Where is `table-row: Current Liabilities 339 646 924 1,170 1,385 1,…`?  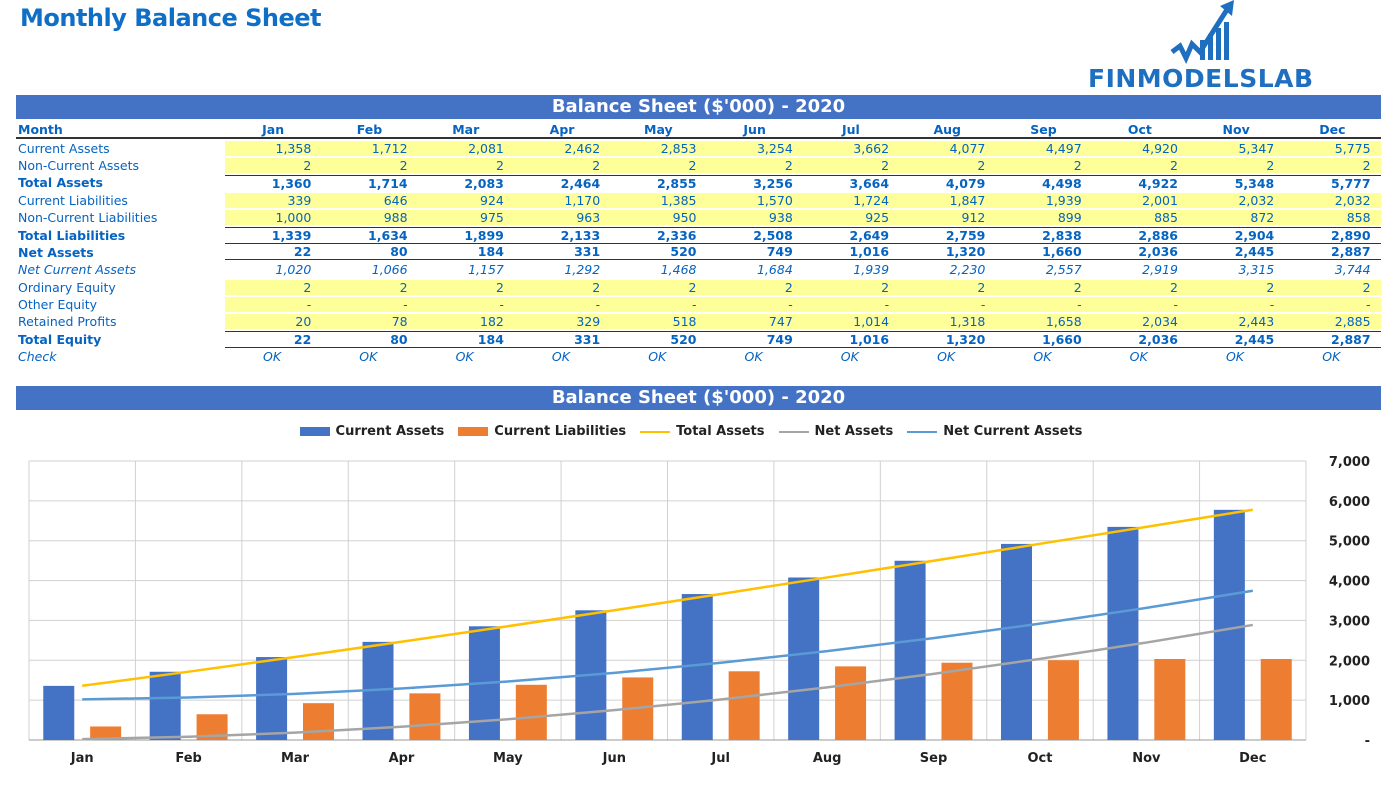 table-row: Current Liabilities 339 646 924 1,170 1,385 1,… is located at coordinates (698, 200).